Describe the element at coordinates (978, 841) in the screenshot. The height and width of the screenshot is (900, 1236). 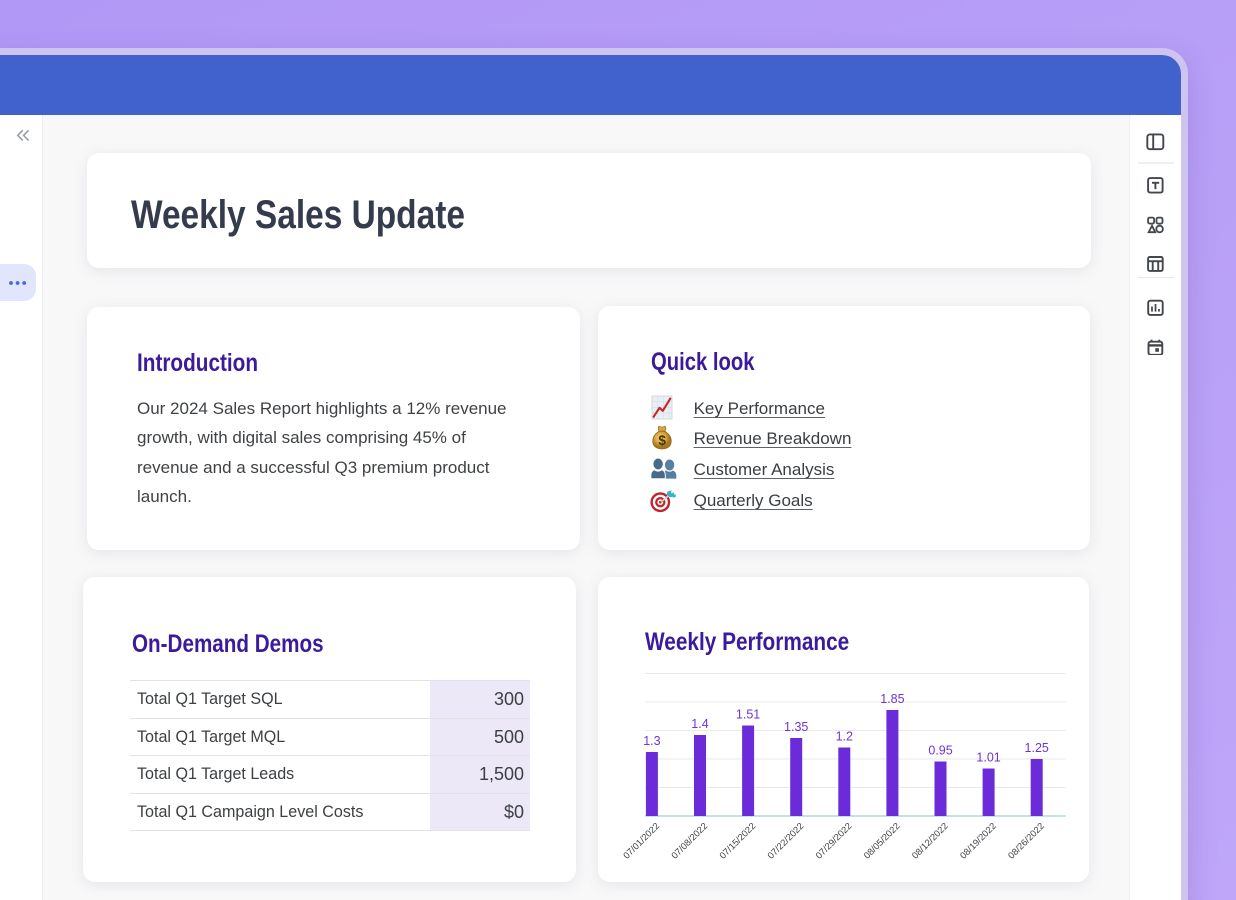
I see `svg-text: 08/19/2022` at that location.